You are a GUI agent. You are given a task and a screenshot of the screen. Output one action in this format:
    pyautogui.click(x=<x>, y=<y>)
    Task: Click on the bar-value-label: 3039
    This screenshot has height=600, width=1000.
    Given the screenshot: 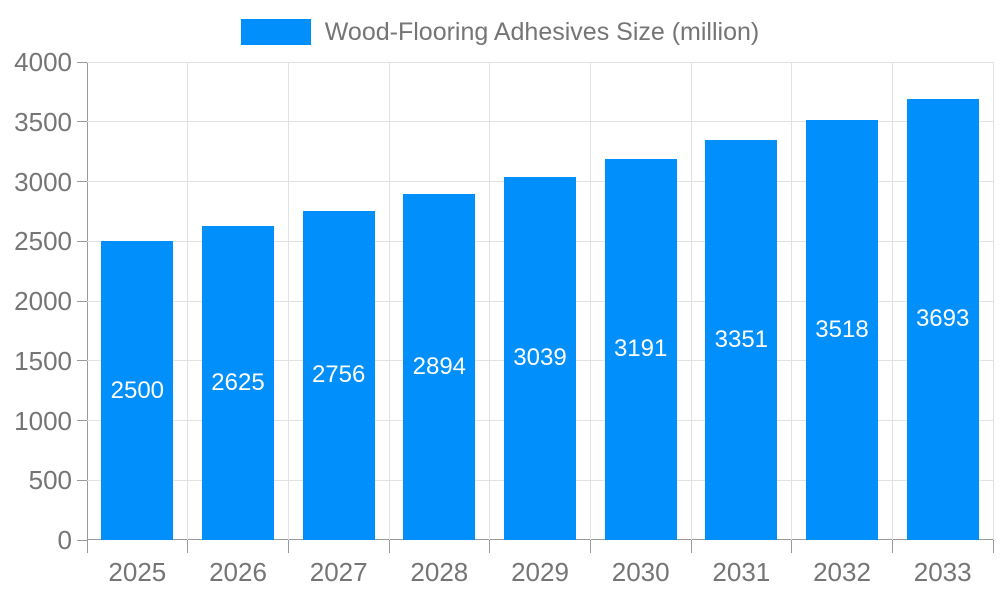 What is the action you would take?
    pyautogui.click(x=540, y=358)
    